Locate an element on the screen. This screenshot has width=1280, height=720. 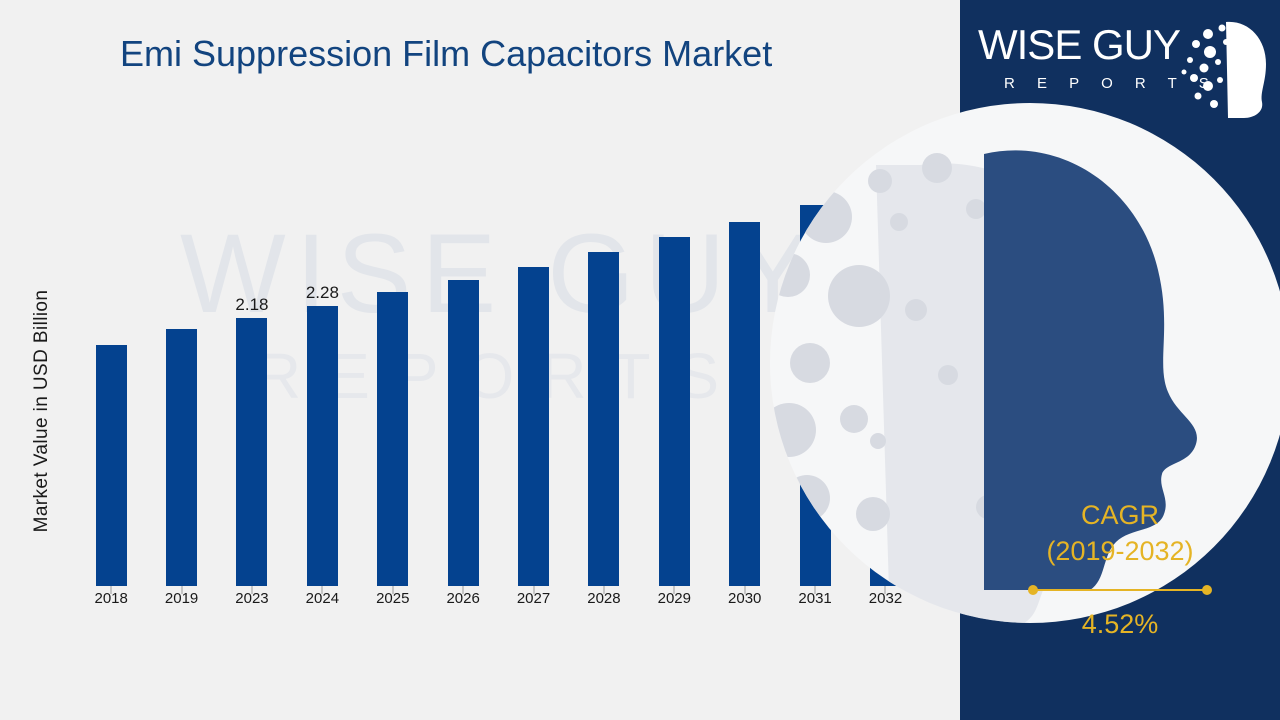
x-axis-label: 2031 is located at coordinates (815, 598).